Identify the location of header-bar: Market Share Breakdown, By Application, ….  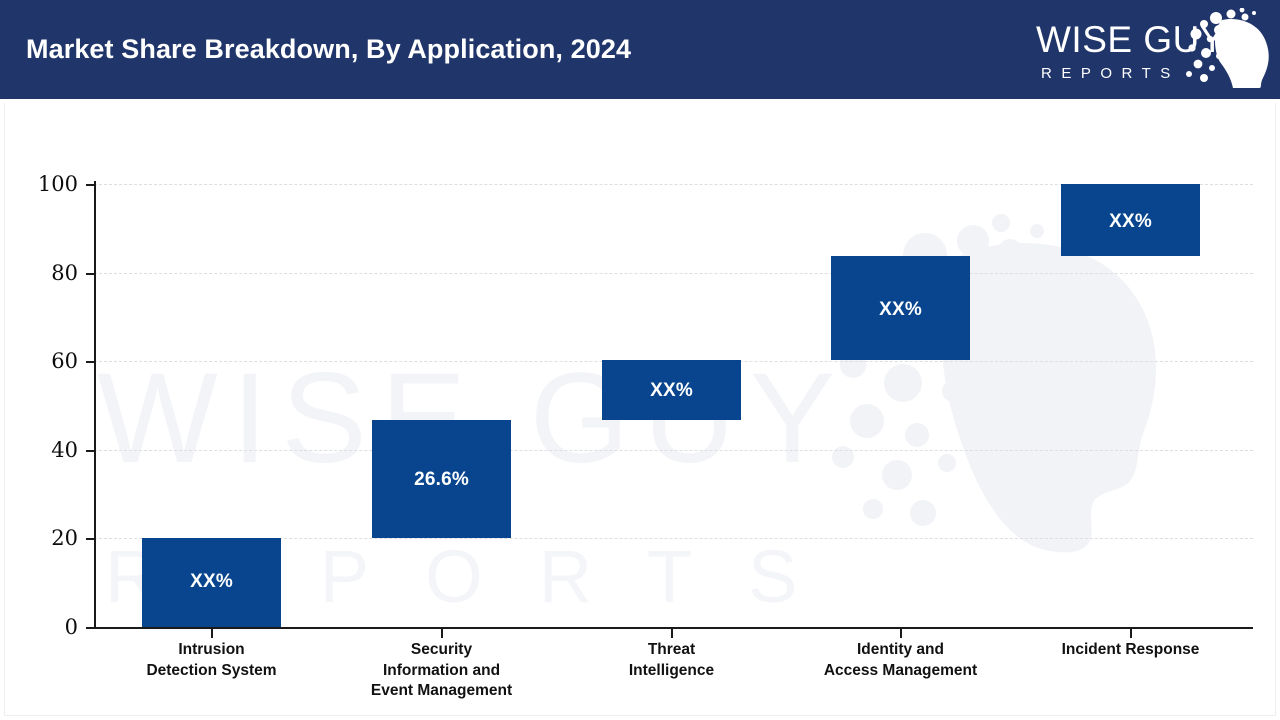
(640, 49).